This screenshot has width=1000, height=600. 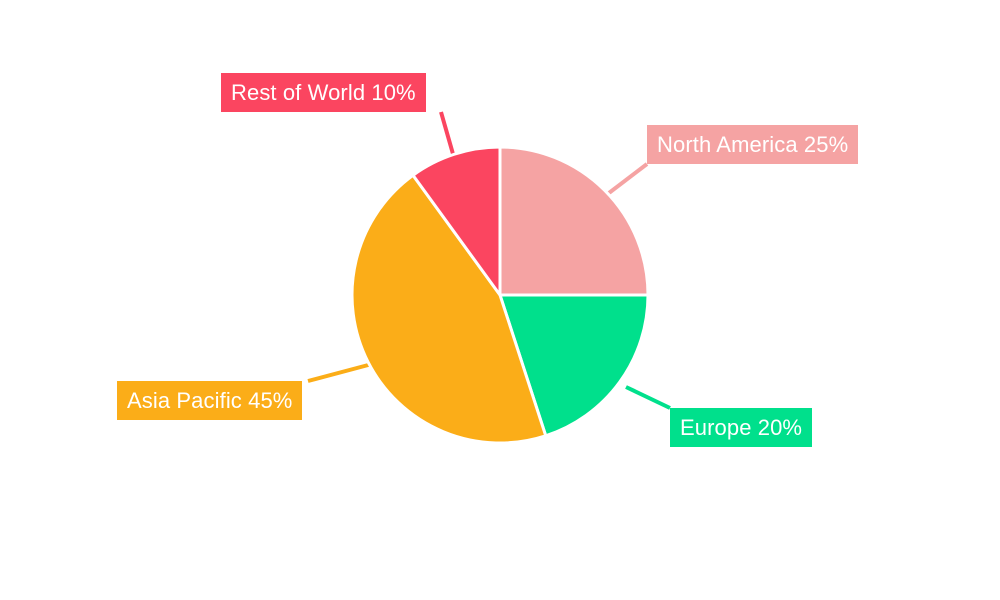 I want to click on slice-label-asia-pacific-text: Asia Pacific 45%, so click(x=210, y=400).